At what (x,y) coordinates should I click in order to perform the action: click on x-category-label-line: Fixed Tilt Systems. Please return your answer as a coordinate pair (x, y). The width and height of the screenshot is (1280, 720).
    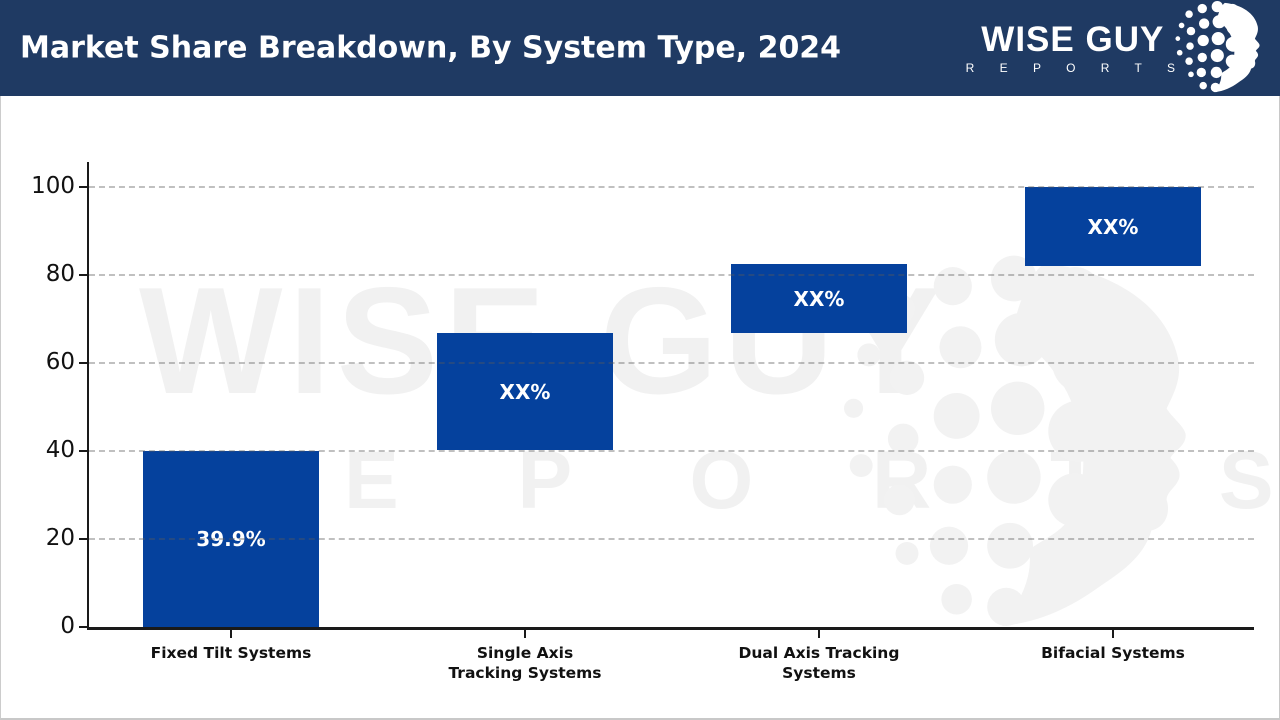
    Looking at the image, I should click on (231, 653).